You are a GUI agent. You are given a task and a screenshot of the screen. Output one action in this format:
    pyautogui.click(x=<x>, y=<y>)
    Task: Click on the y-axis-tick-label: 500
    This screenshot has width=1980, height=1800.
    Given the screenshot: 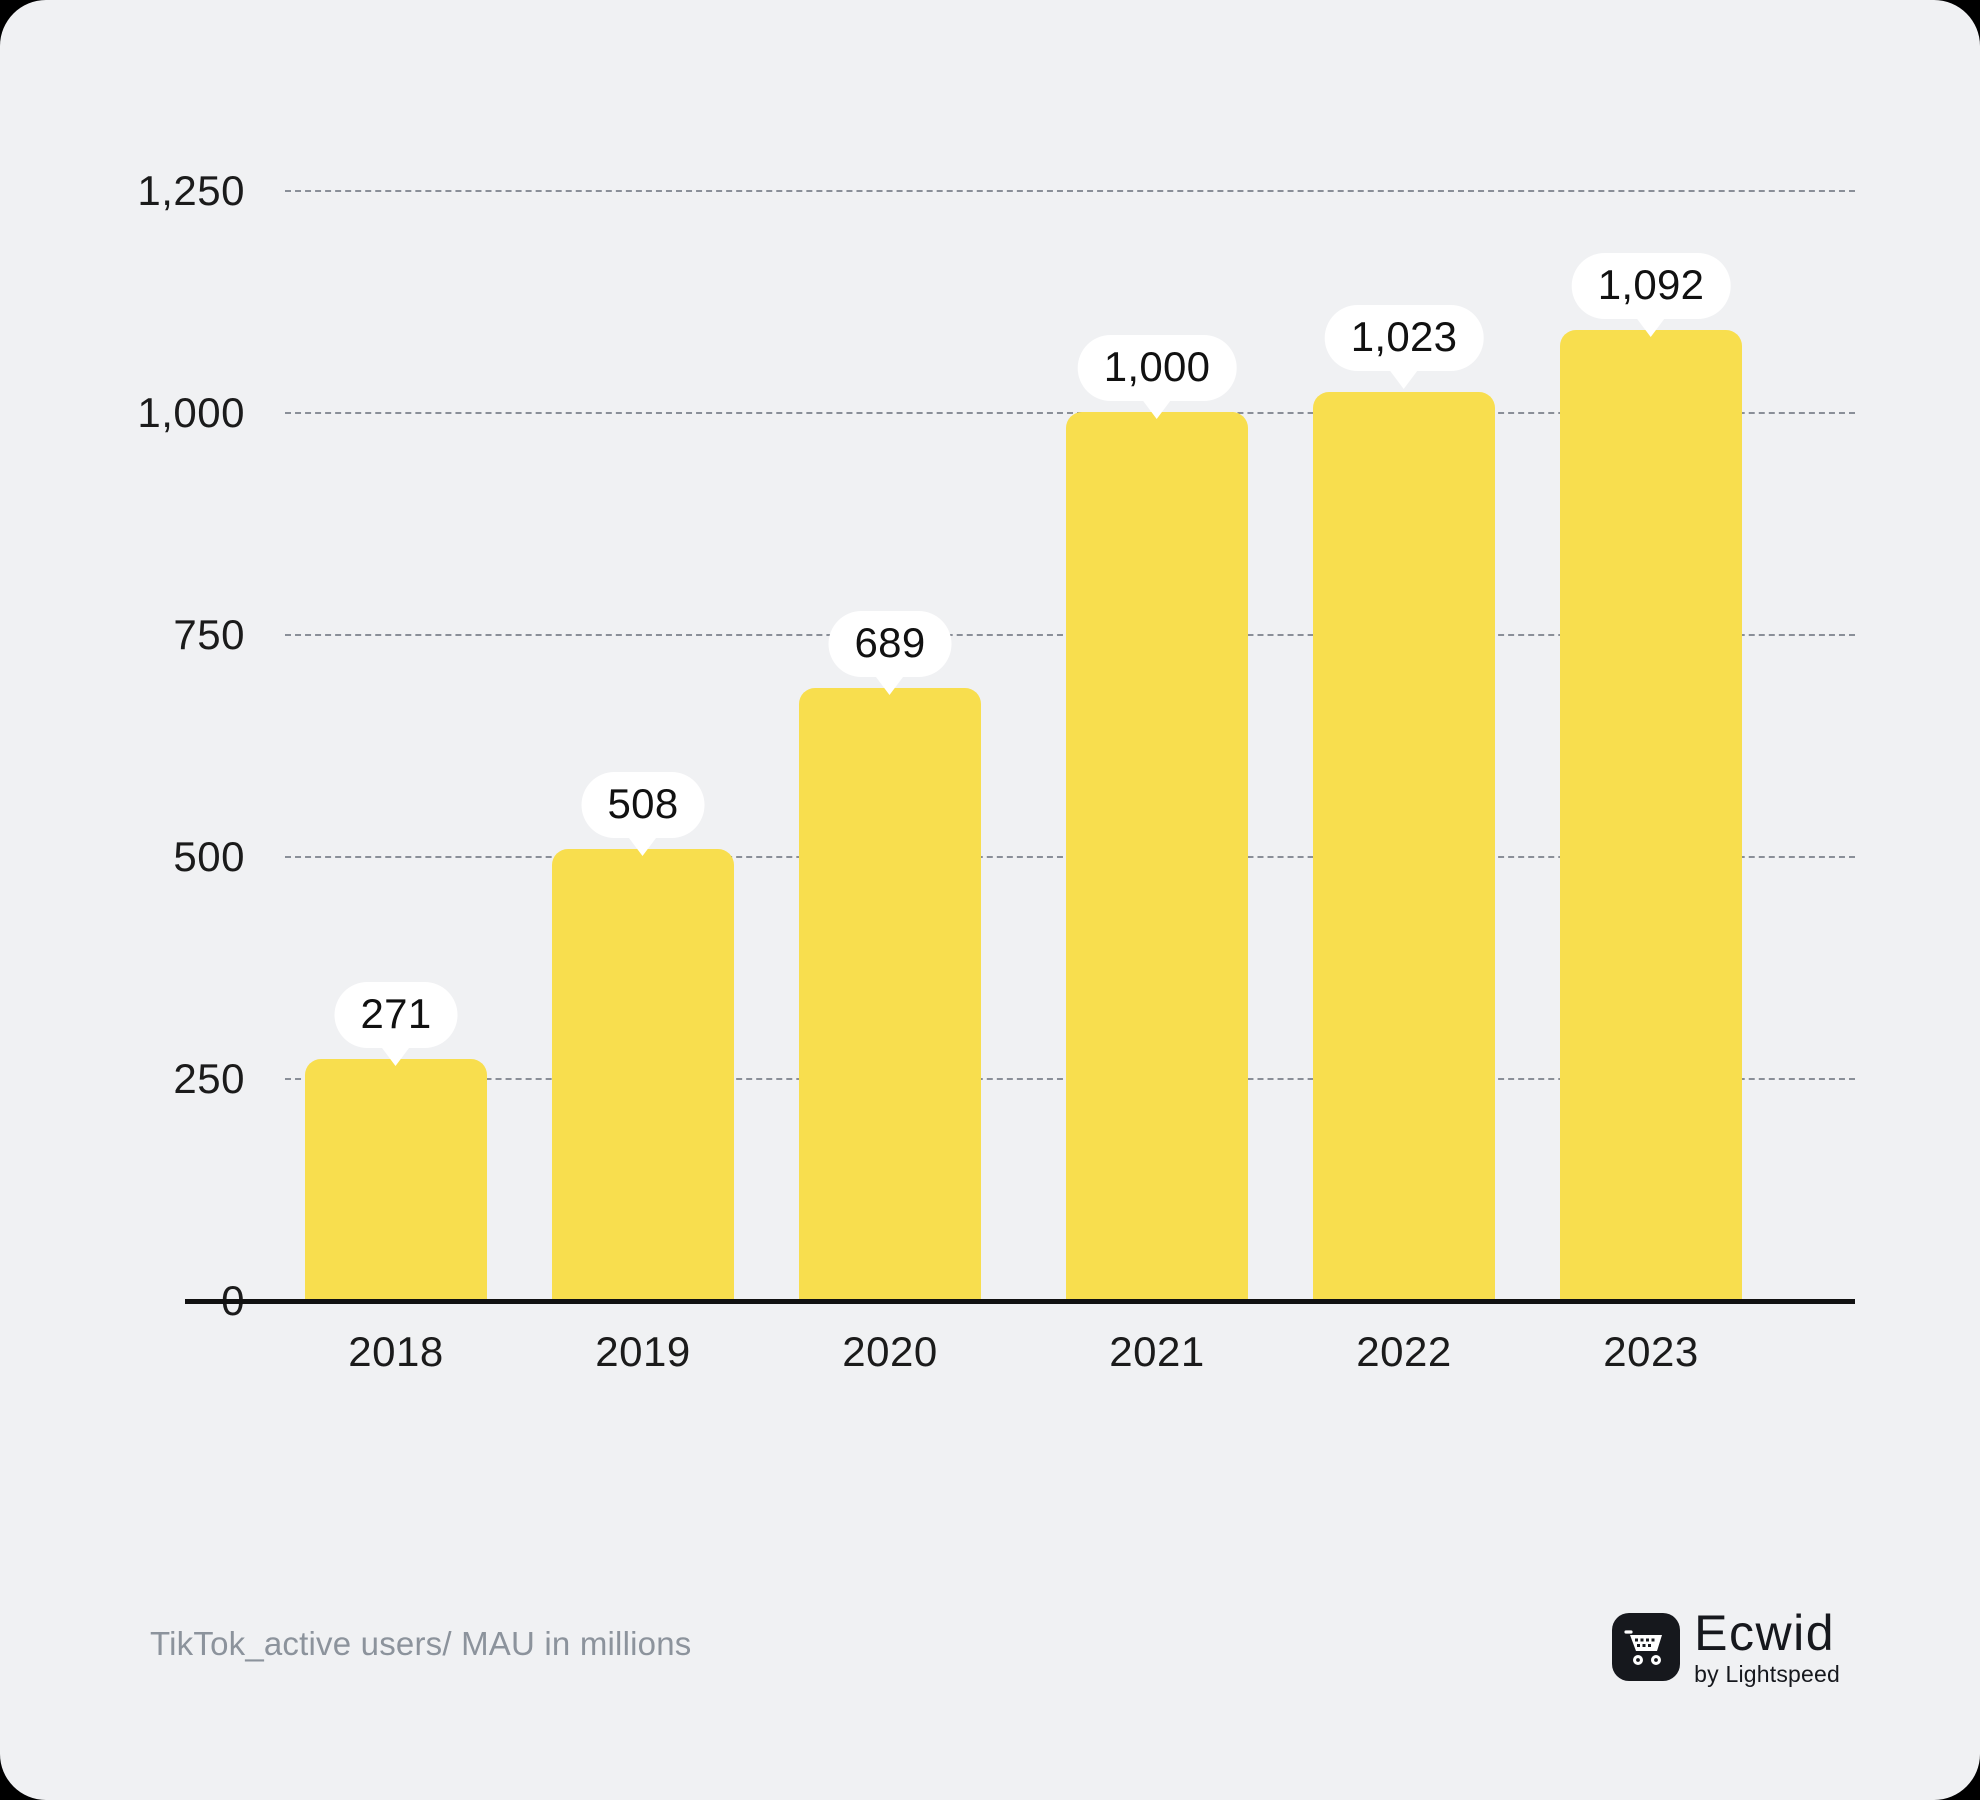 What is the action you would take?
    pyautogui.click(x=209, y=856)
    